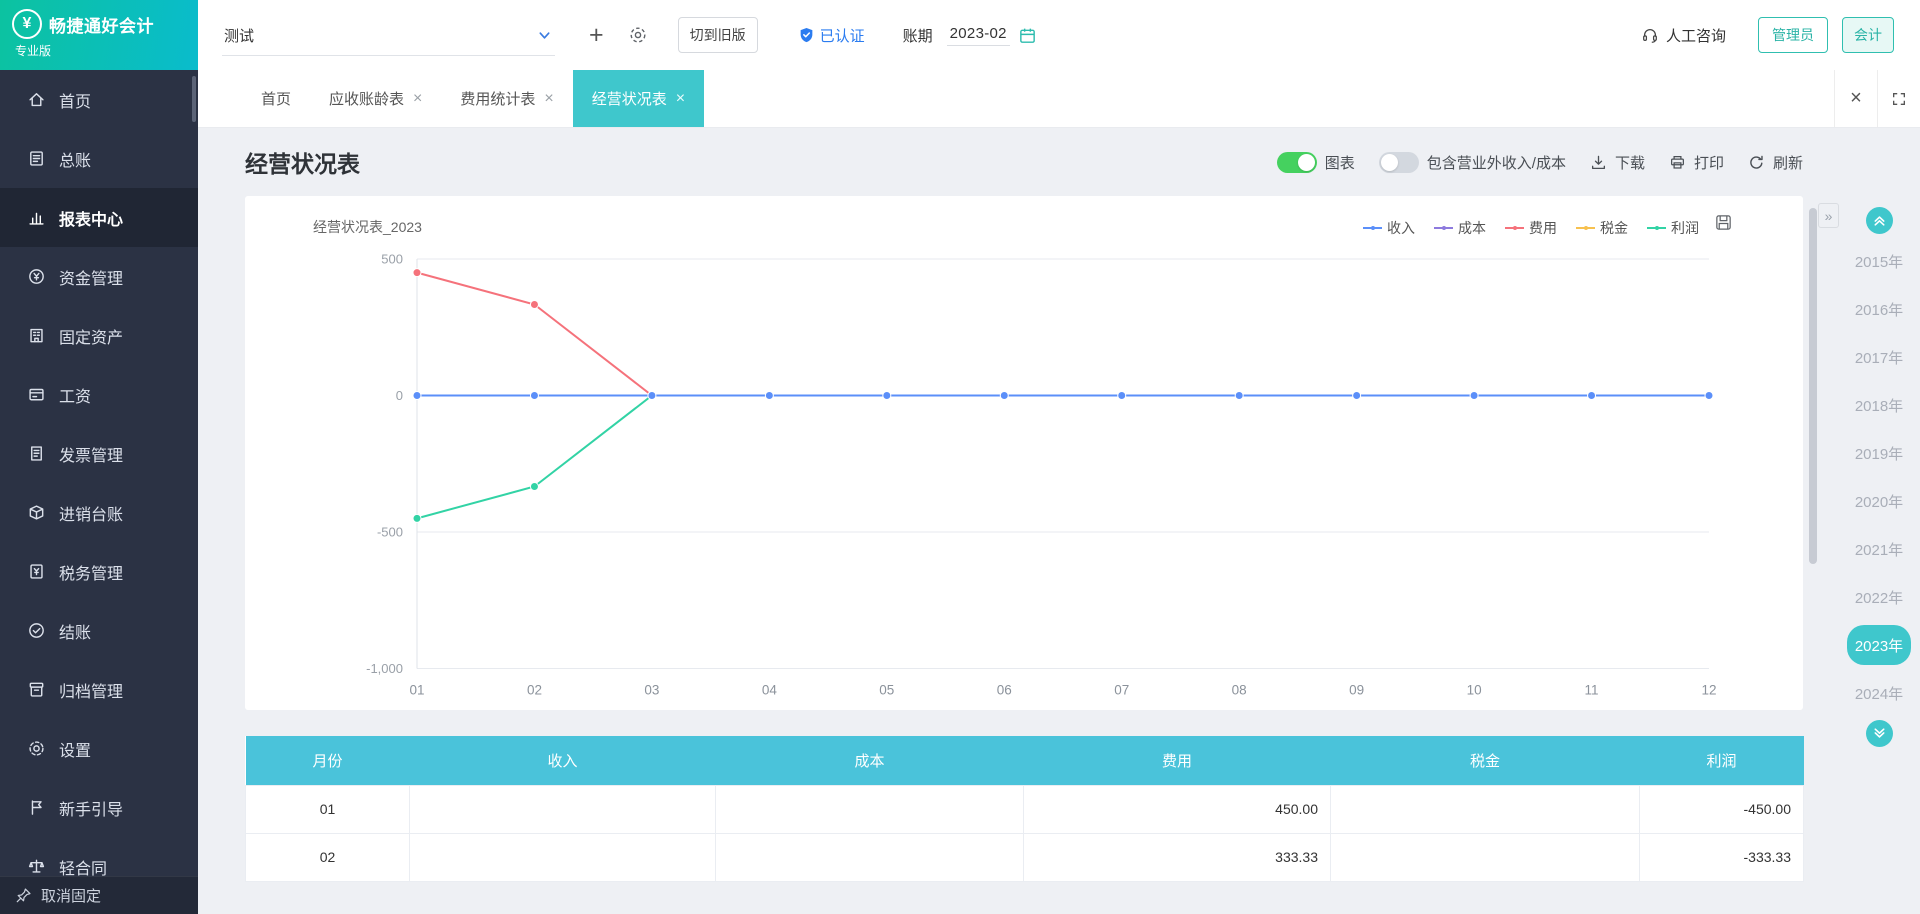  Describe the element at coordinates (91, 810) in the screenshot. I see `sidebar-item-label: 新手引导` at that location.